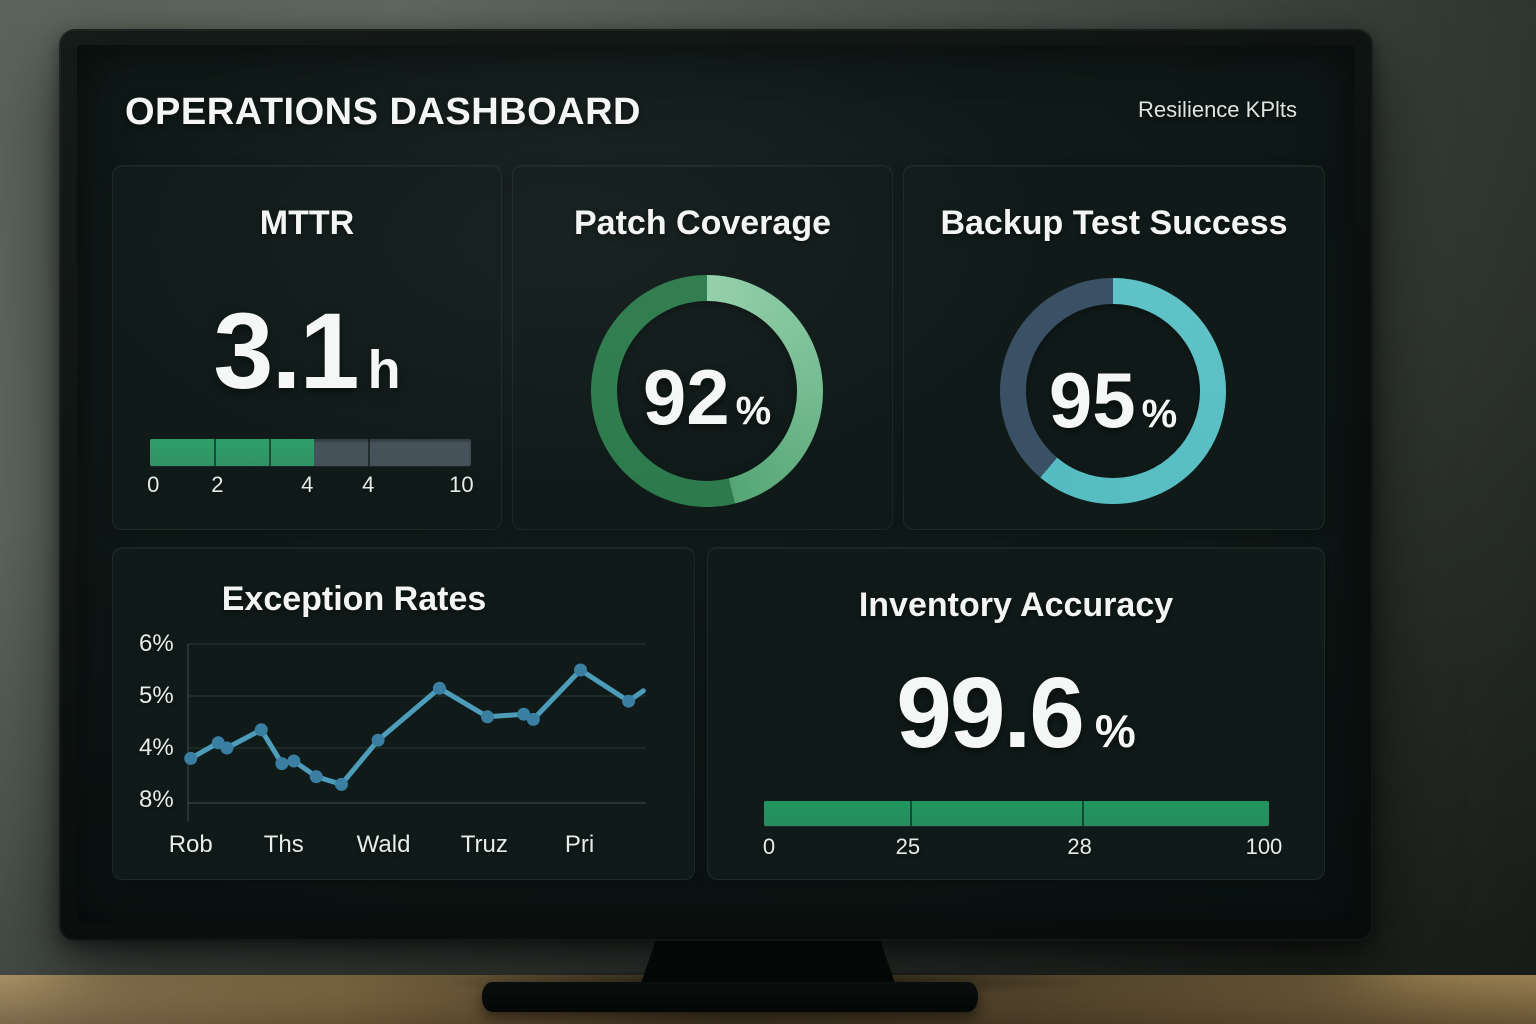  What do you see at coordinates (579, 844) in the screenshot?
I see `x-axis-tick-label: Pri` at bounding box center [579, 844].